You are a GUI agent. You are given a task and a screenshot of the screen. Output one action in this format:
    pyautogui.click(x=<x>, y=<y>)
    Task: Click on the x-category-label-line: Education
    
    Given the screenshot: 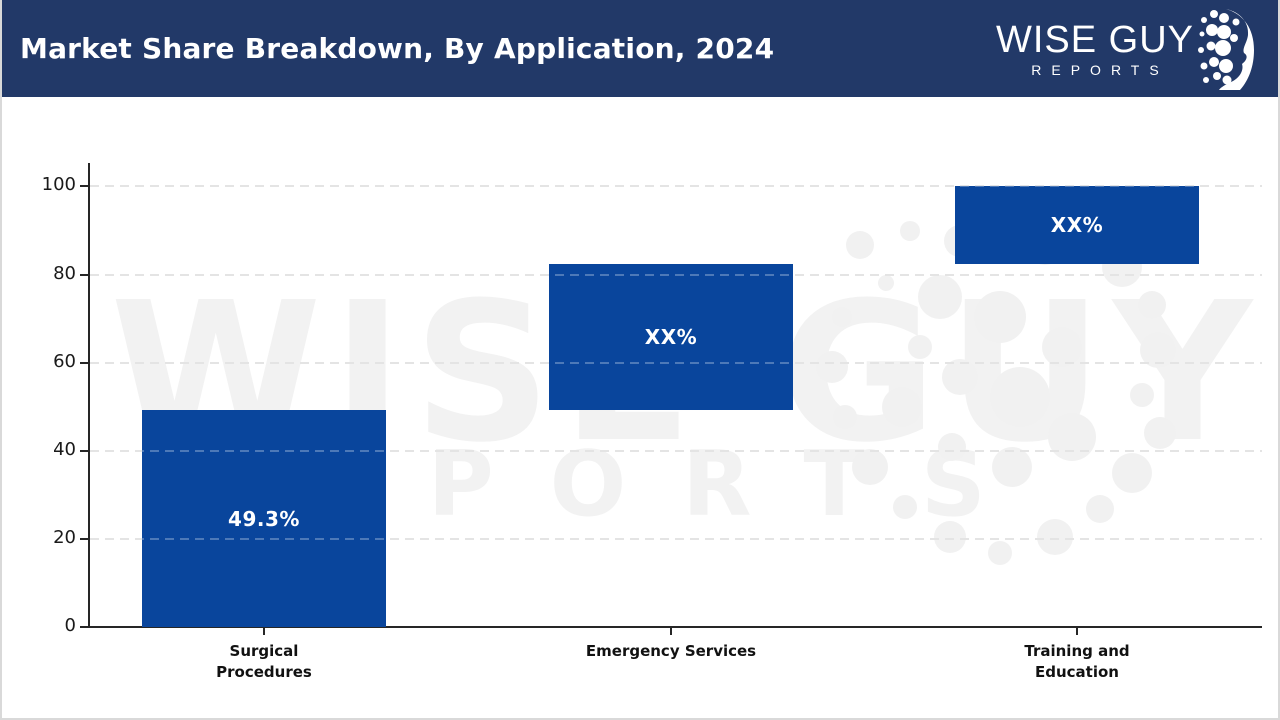 What is the action you would take?
    pyautogui.click(x=1077, y=672)
    